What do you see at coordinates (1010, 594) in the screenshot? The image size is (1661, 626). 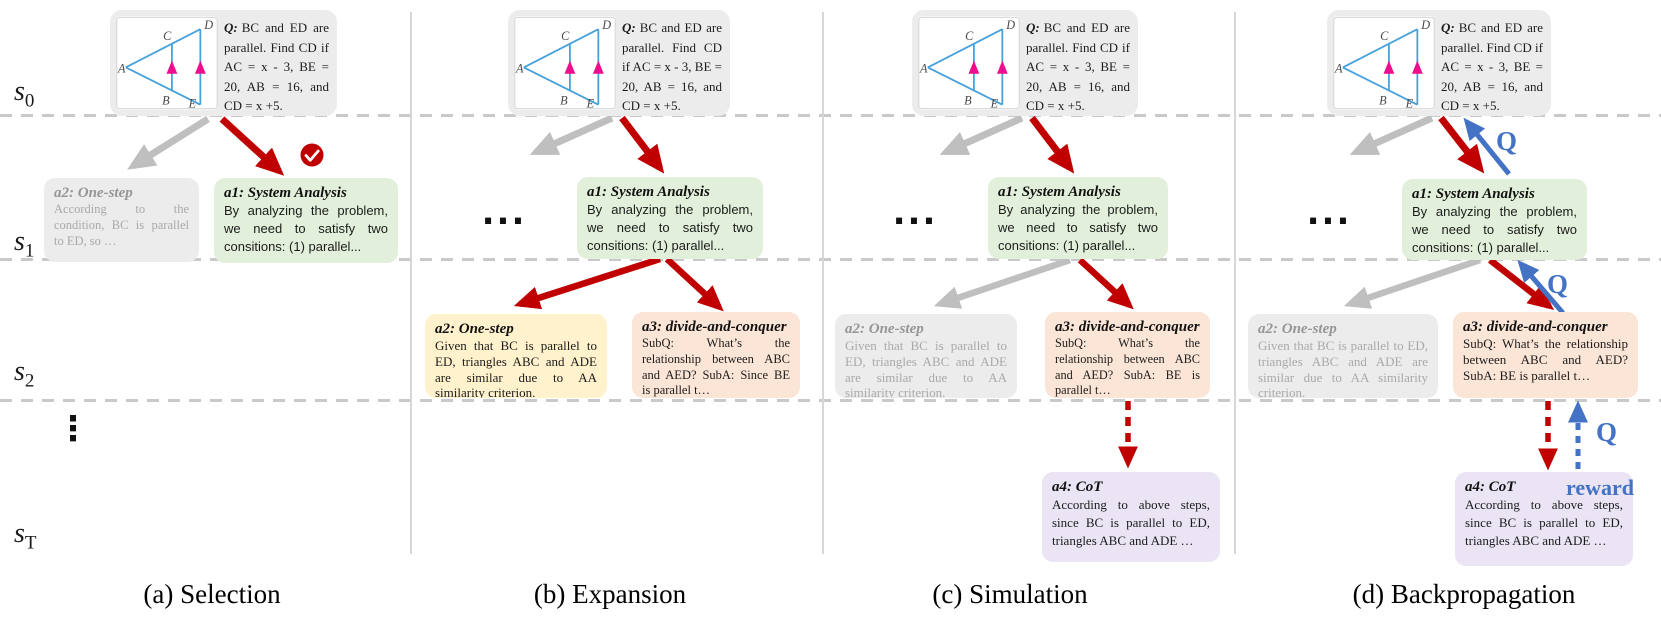 I see `caption-simulation: (c) Simulation` at bounding box center [1010, 594].